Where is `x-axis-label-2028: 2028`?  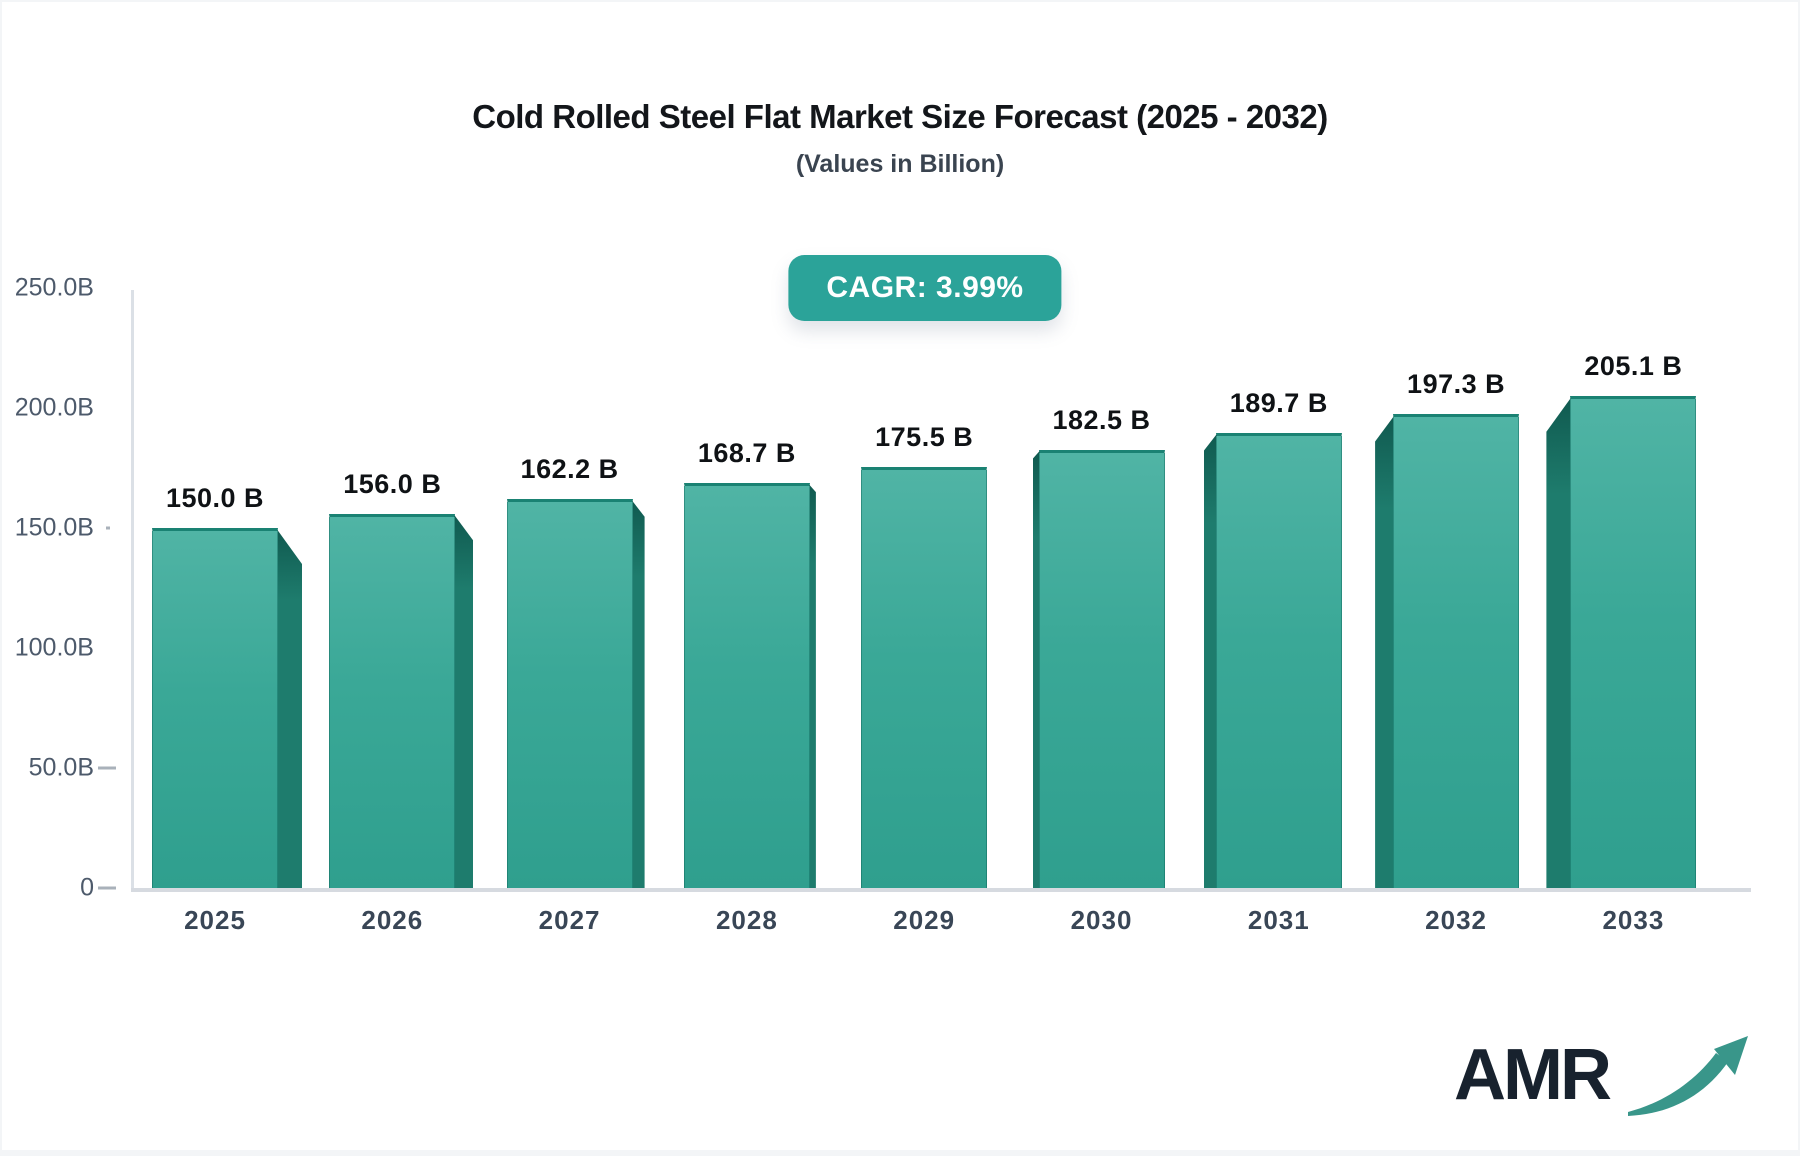 x-axis-label-2028: 2028 is located at coordinates (746, 920).